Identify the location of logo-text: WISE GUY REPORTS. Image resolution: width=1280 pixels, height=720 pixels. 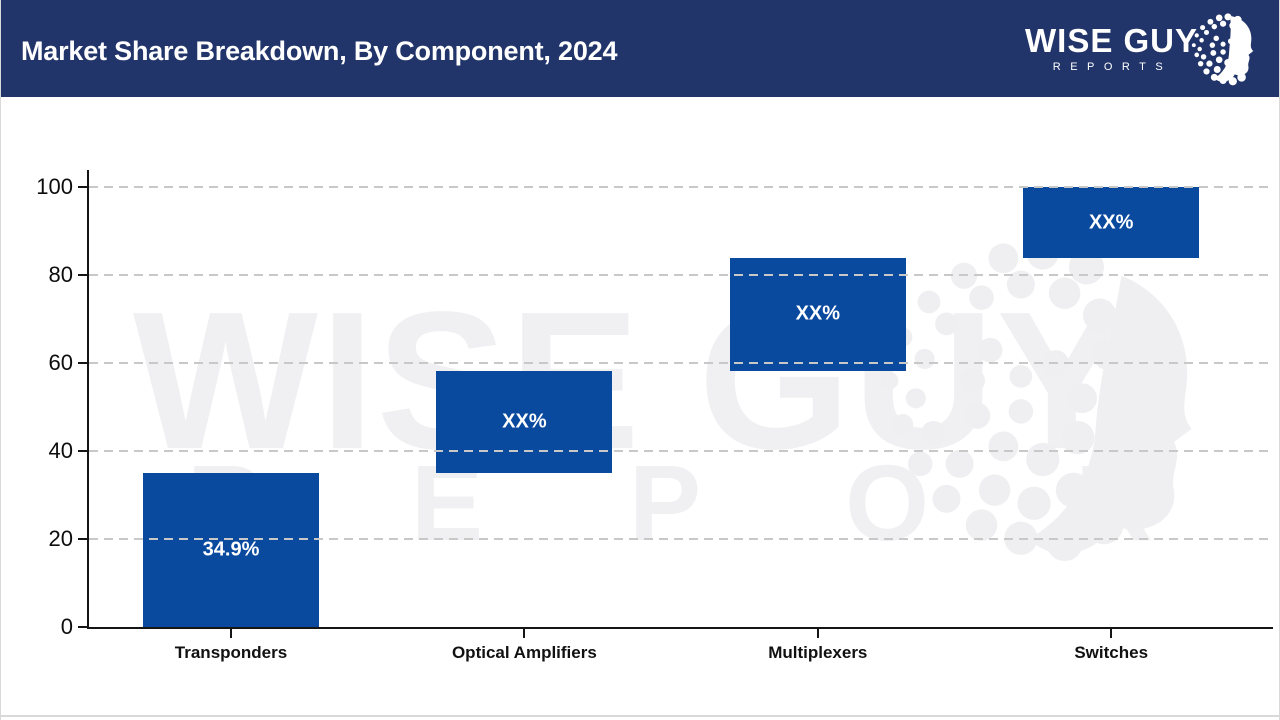
(1112, 48).